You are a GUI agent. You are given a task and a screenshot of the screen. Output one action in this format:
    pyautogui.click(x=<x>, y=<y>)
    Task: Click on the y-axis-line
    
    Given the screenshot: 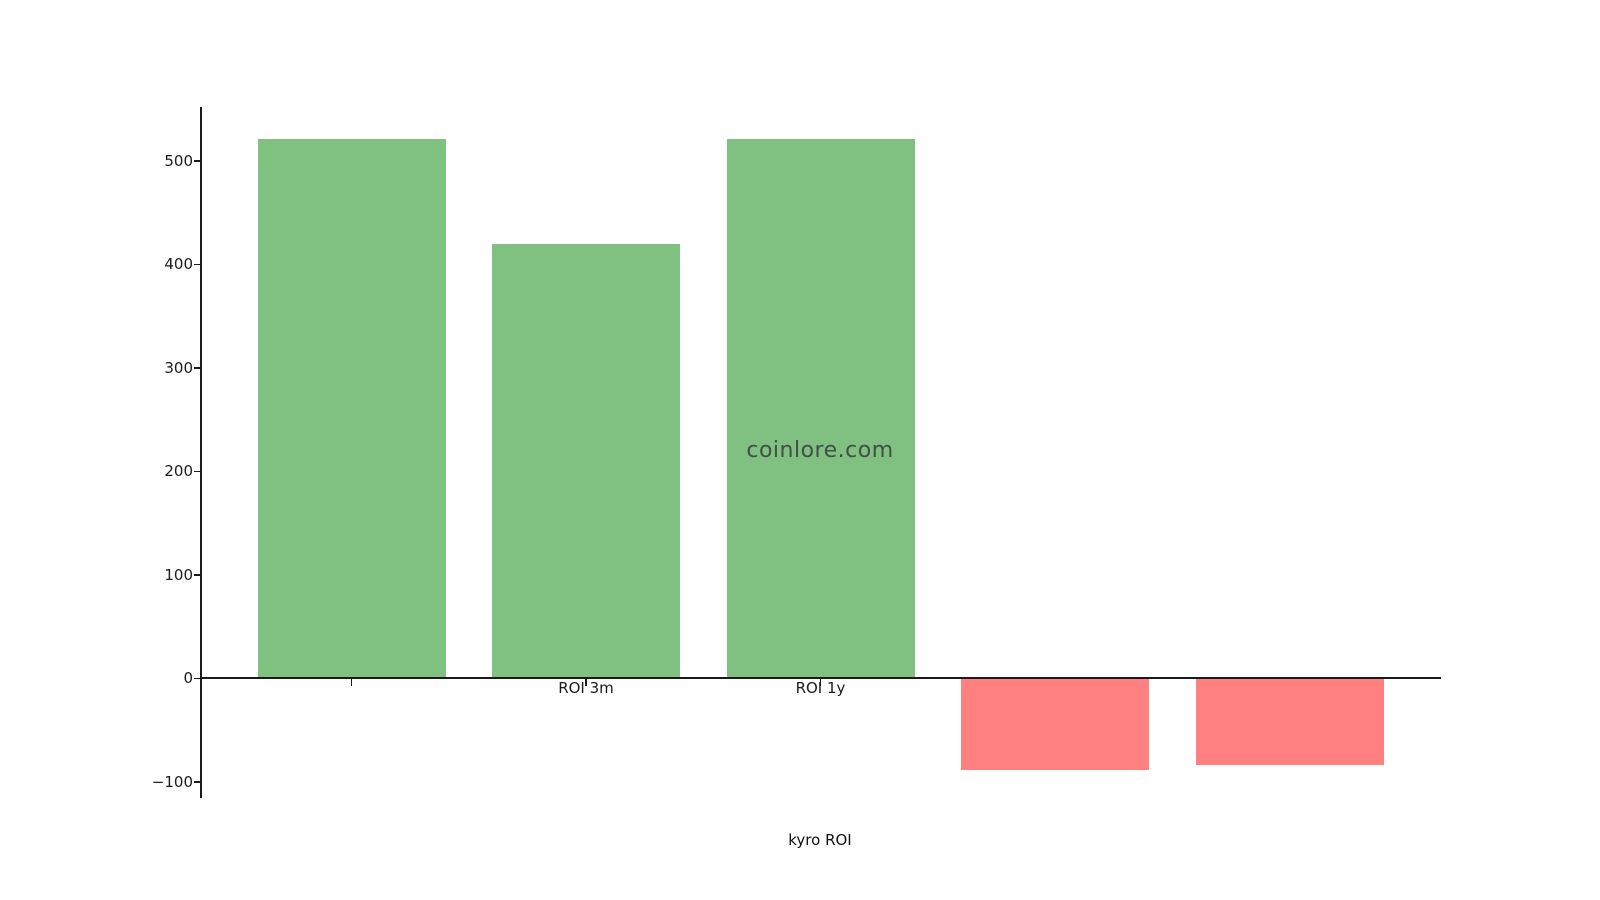 What is the action you would take?
    pyautogui.click(x=201, y=452)
    